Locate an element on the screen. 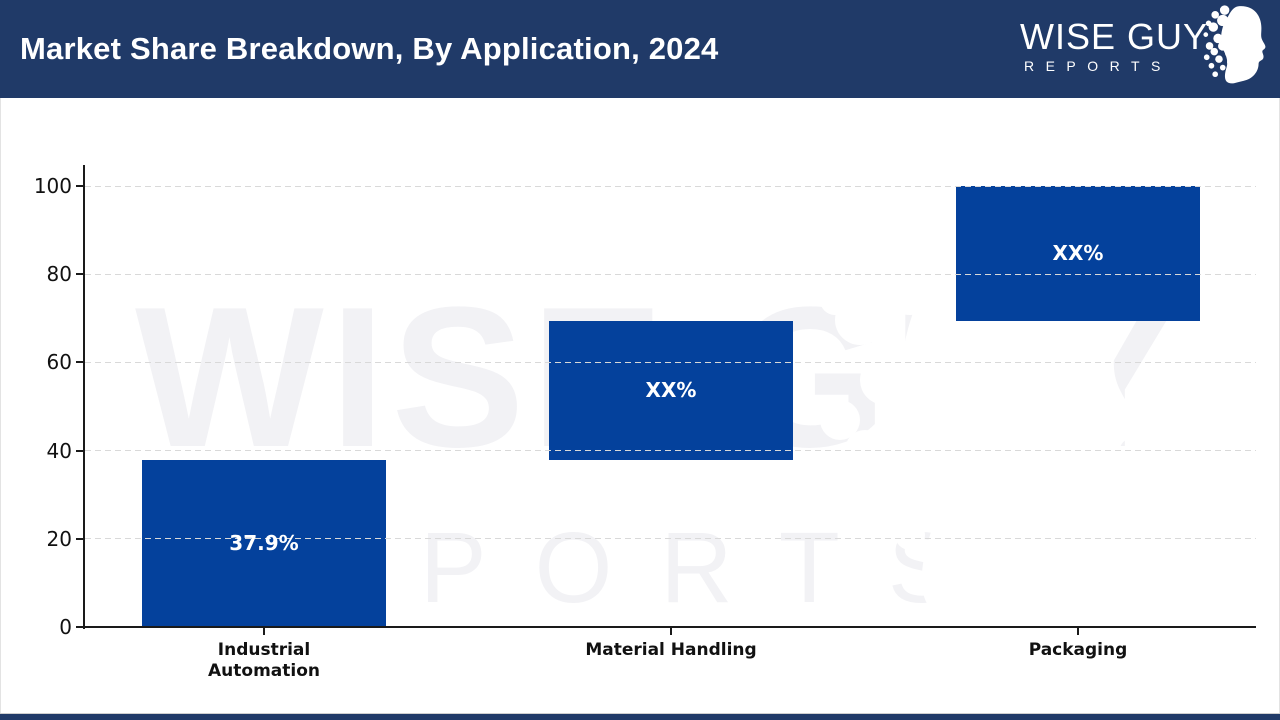 The width and height of the screenshot is (1280, 720). footer-divider is located at coordinates (640, 713).